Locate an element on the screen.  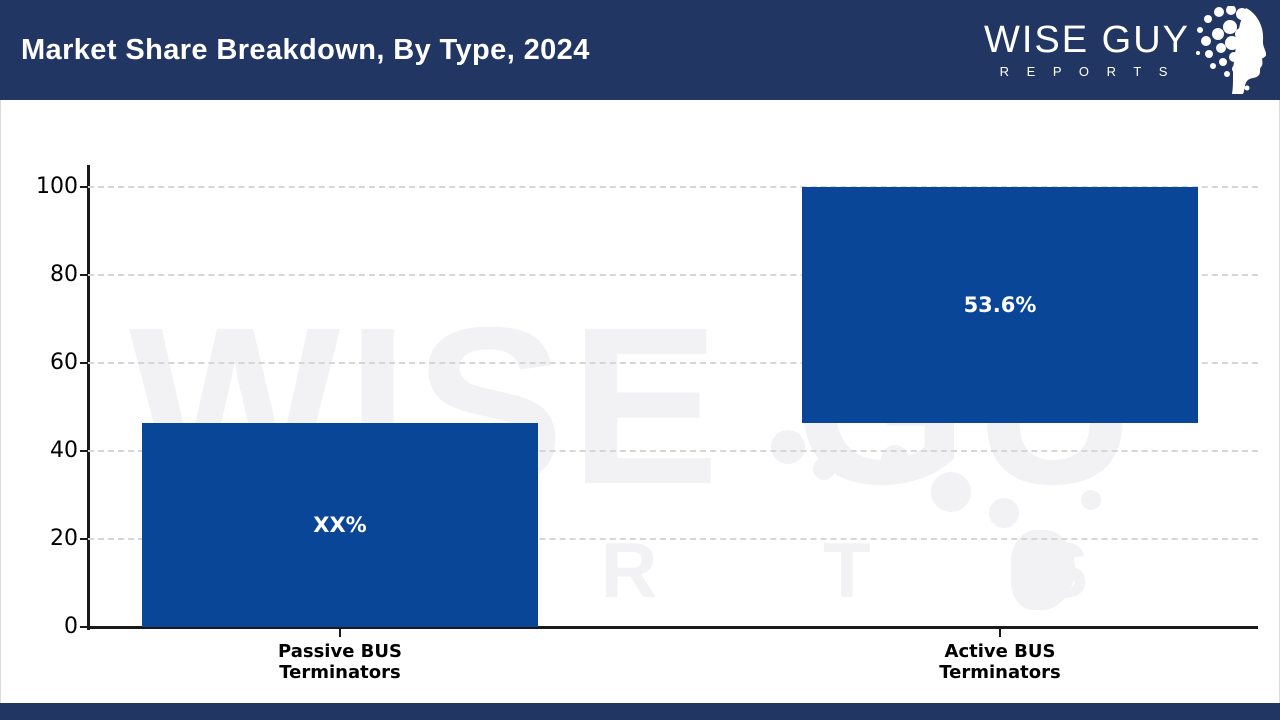
x-axis-line is located at coordinates (672, 627).